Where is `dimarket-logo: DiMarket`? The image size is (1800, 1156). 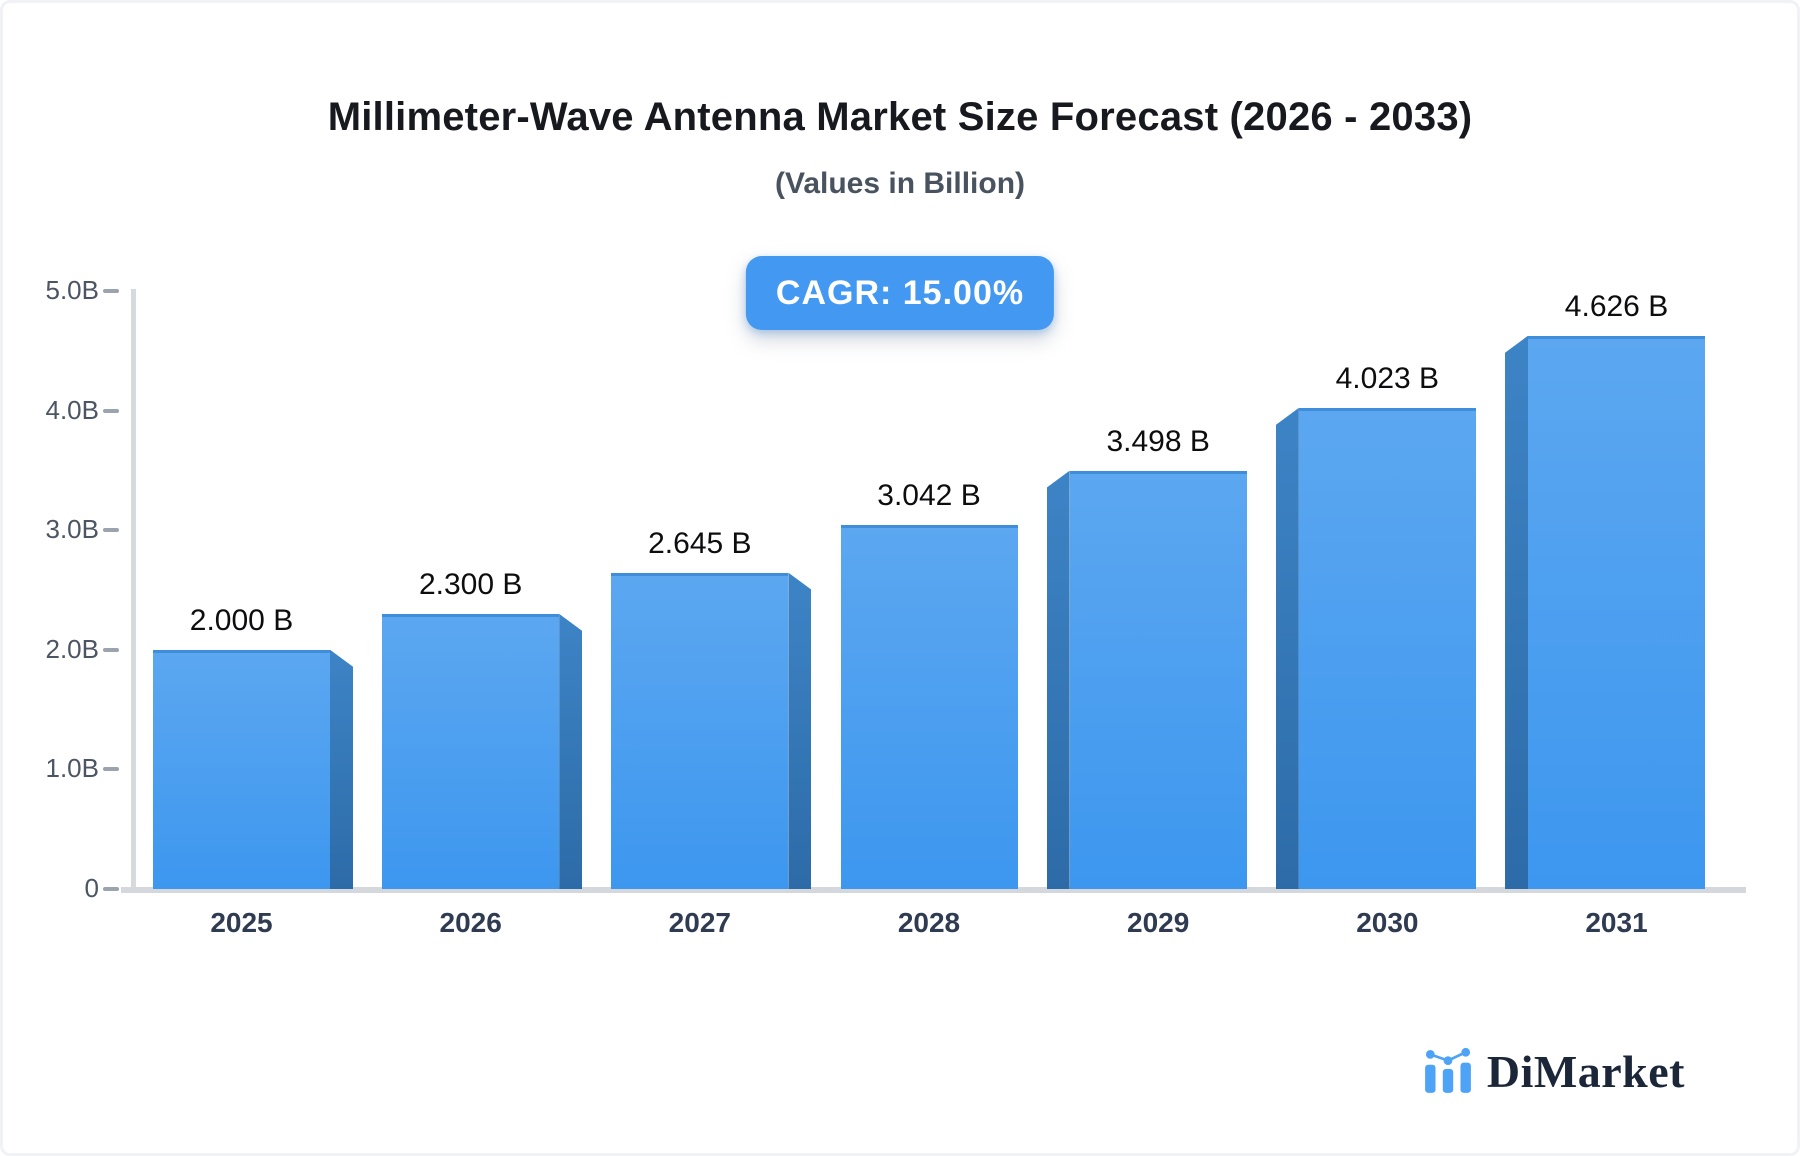
dimarket-logo: DiMarket is located at coordinates (1553, 1071).